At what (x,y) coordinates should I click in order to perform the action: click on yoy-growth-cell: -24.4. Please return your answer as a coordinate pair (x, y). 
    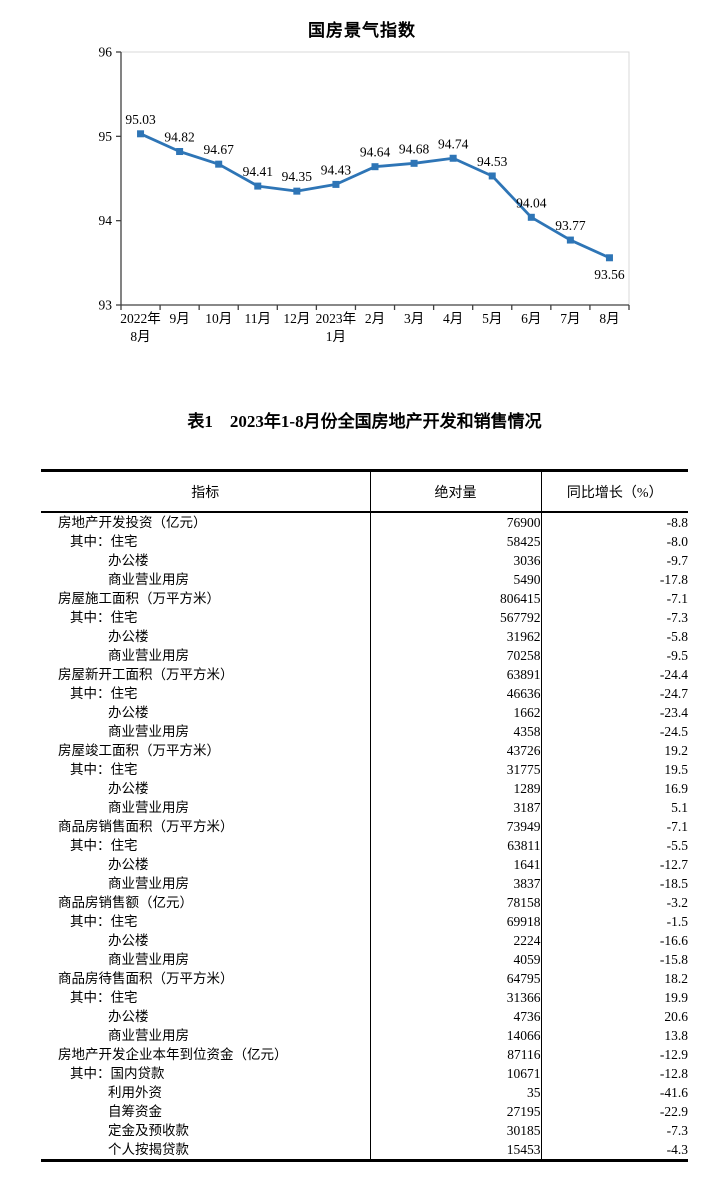
    Looking at the image, I should click on (614, 674).